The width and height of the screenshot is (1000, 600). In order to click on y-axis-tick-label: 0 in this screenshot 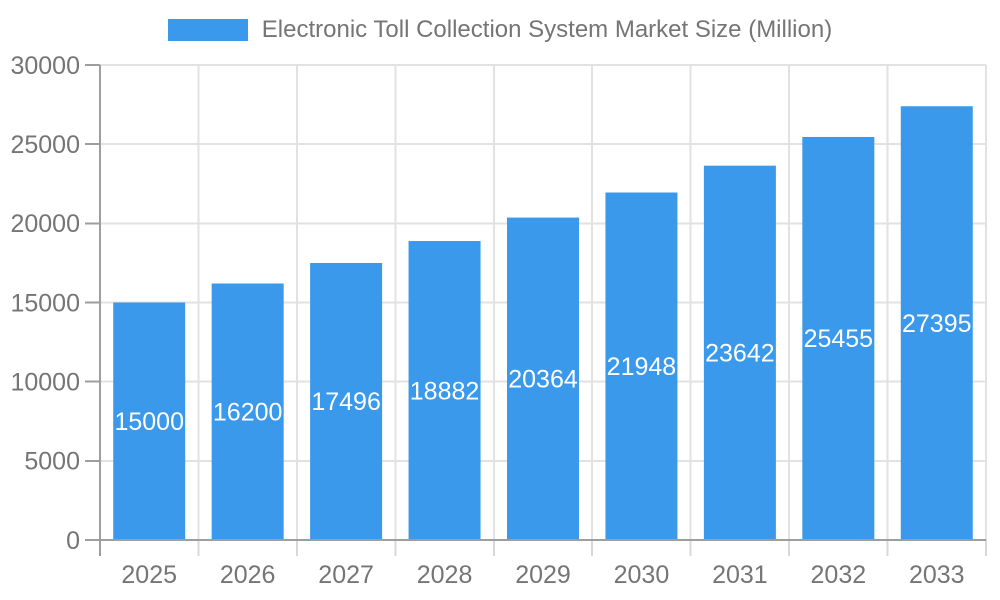, I will do `click(73, 541)`.